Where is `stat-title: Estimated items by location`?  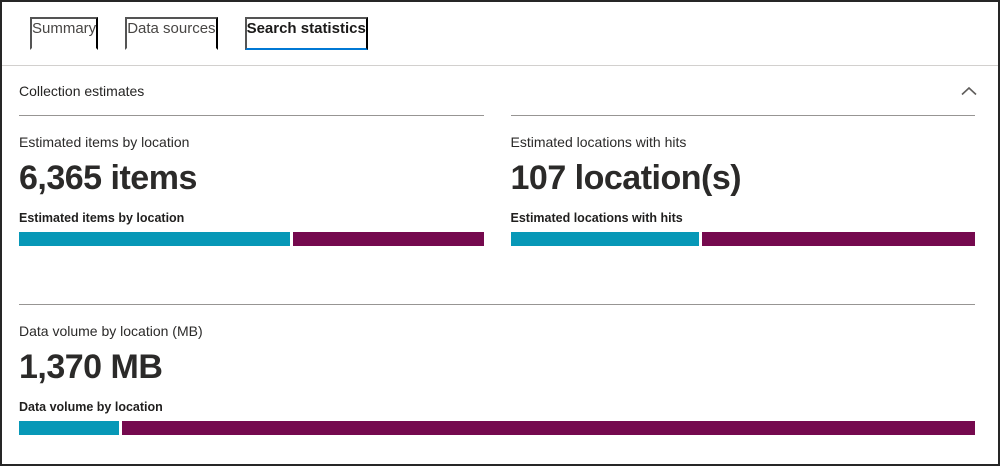
stat-title: Estimated items by location is located at coordinates (104, 142).